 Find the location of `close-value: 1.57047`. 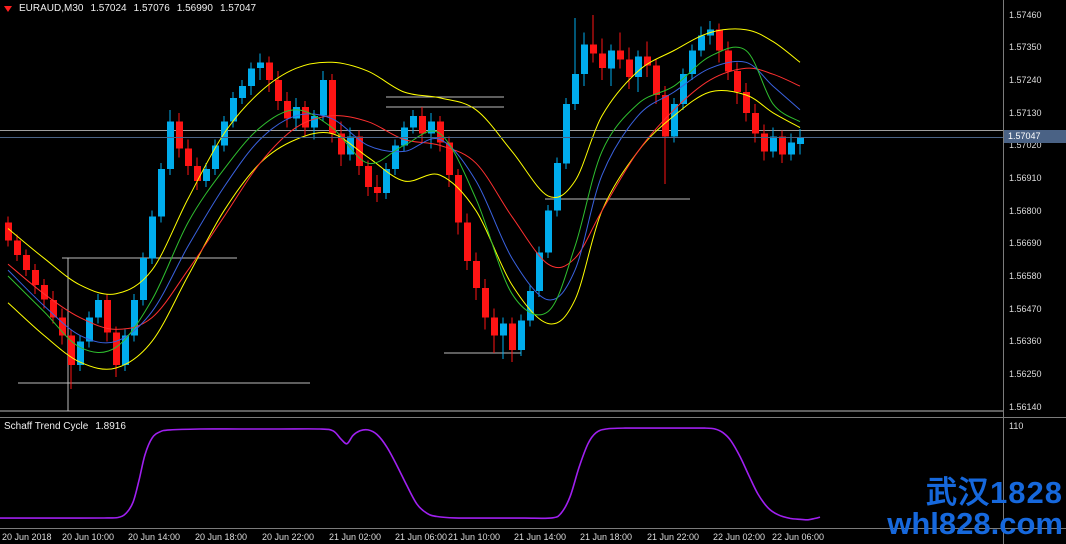

close-value: 1.57047 is located at coordinates (238, 8).